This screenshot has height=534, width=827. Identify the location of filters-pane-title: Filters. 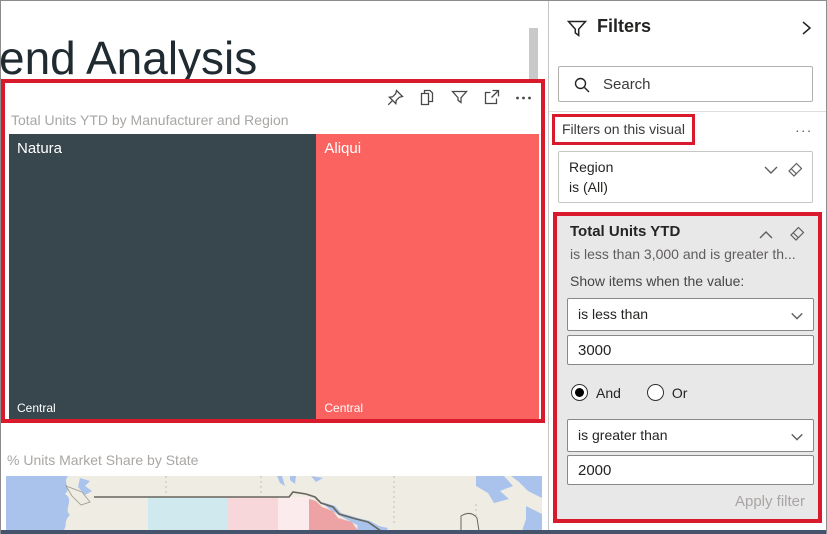
(624, 26).